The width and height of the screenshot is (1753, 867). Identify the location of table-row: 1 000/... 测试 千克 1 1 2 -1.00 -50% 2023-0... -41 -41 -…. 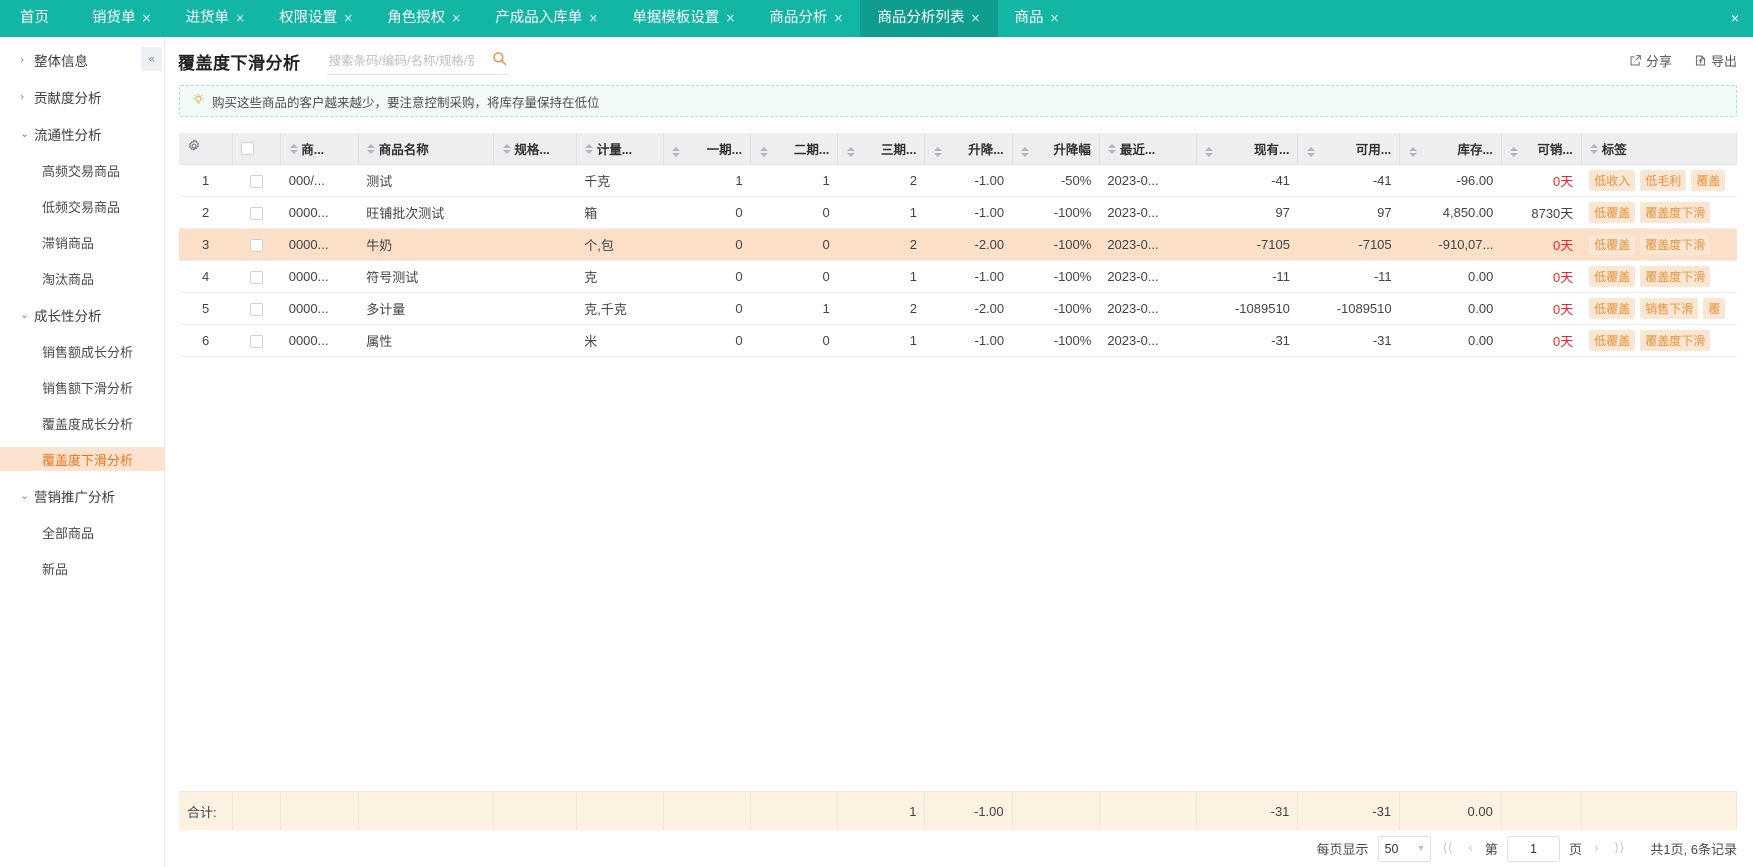
(958, 180).